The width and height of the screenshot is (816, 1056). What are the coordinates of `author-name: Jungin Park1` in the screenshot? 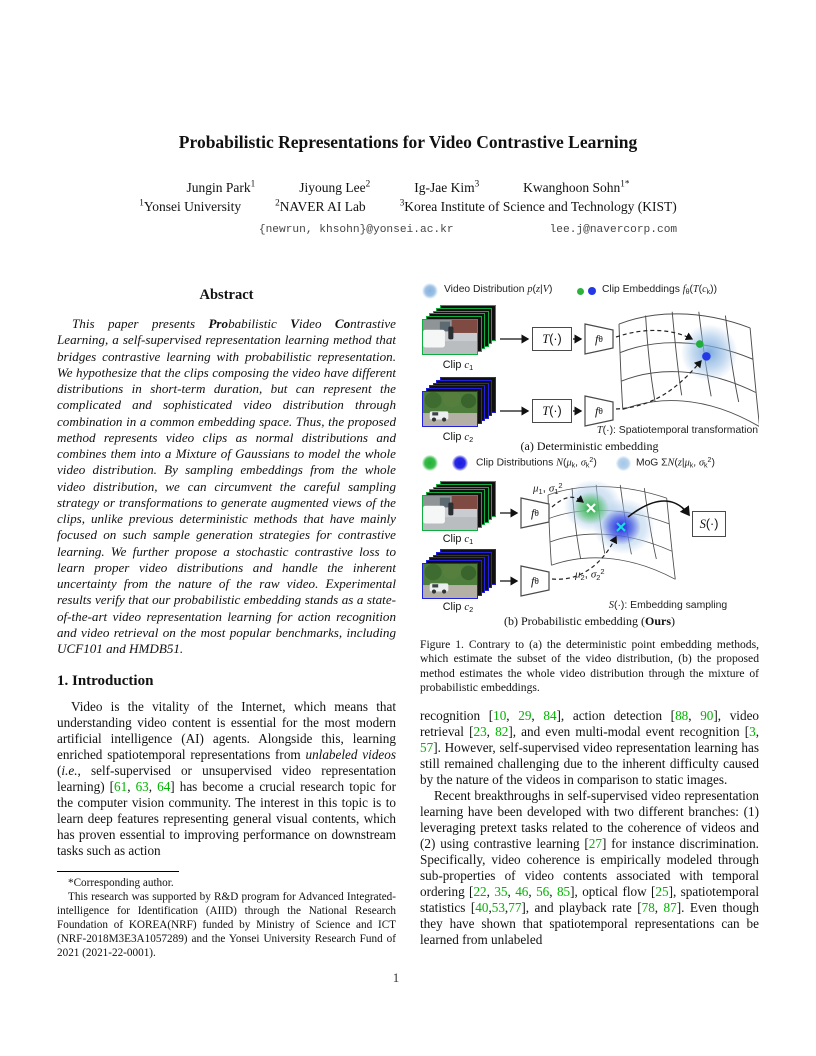 It's located at (221, 186).